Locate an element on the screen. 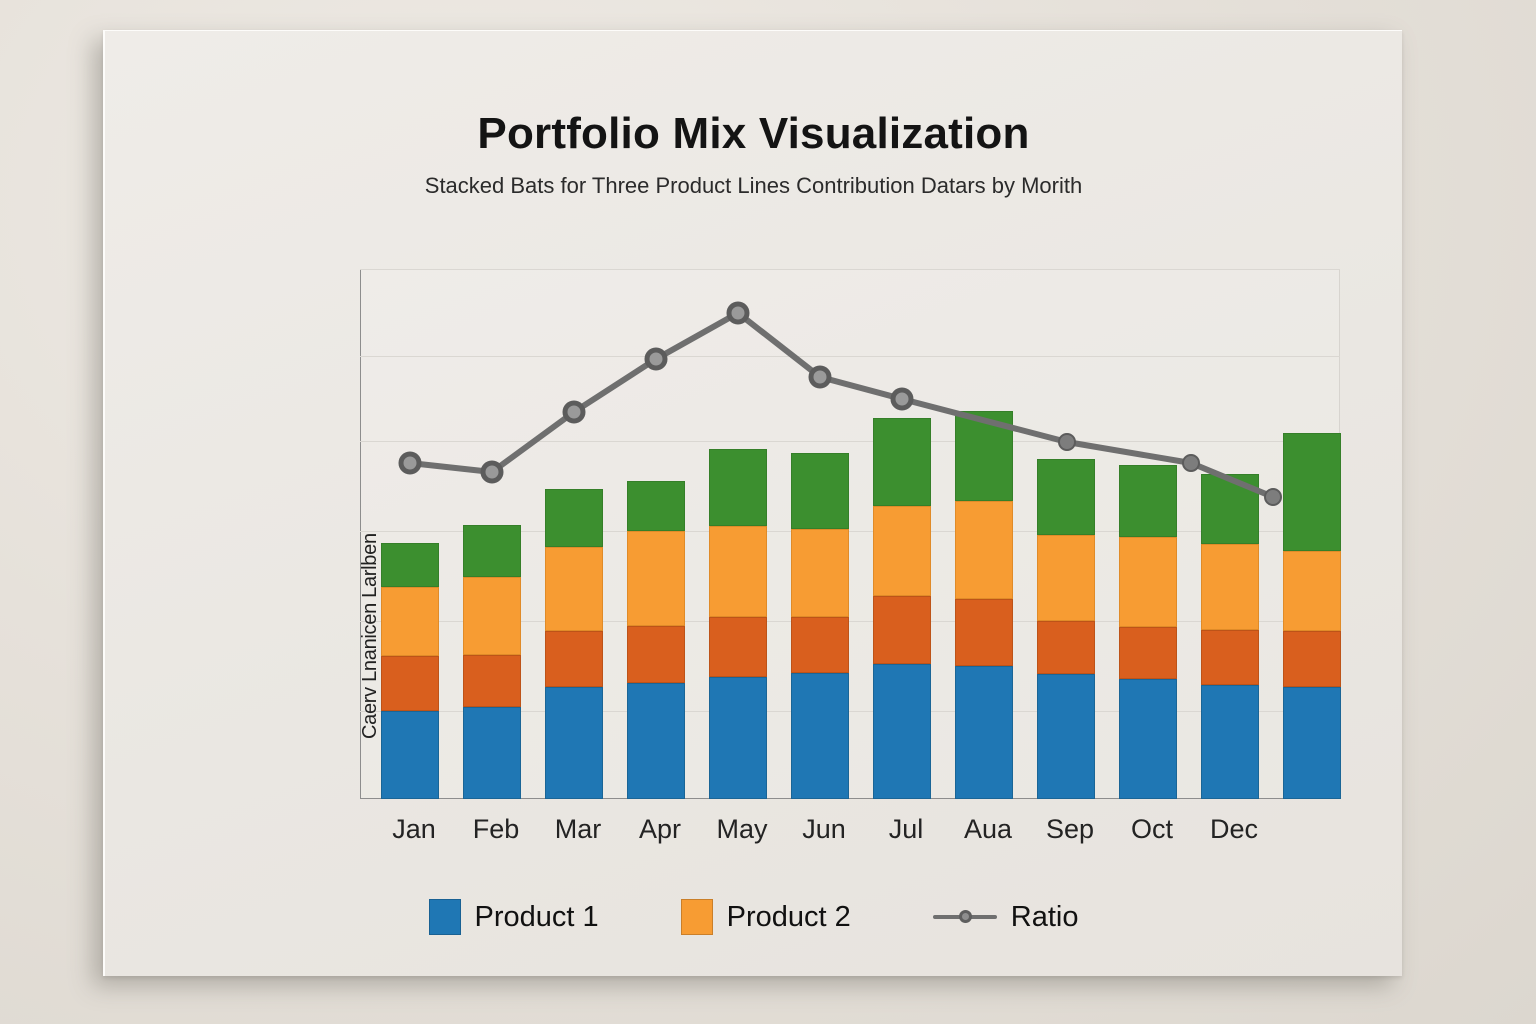 The image size is (1536, 1024). legend-label: Product 1 is located at coordinates (536, 916).